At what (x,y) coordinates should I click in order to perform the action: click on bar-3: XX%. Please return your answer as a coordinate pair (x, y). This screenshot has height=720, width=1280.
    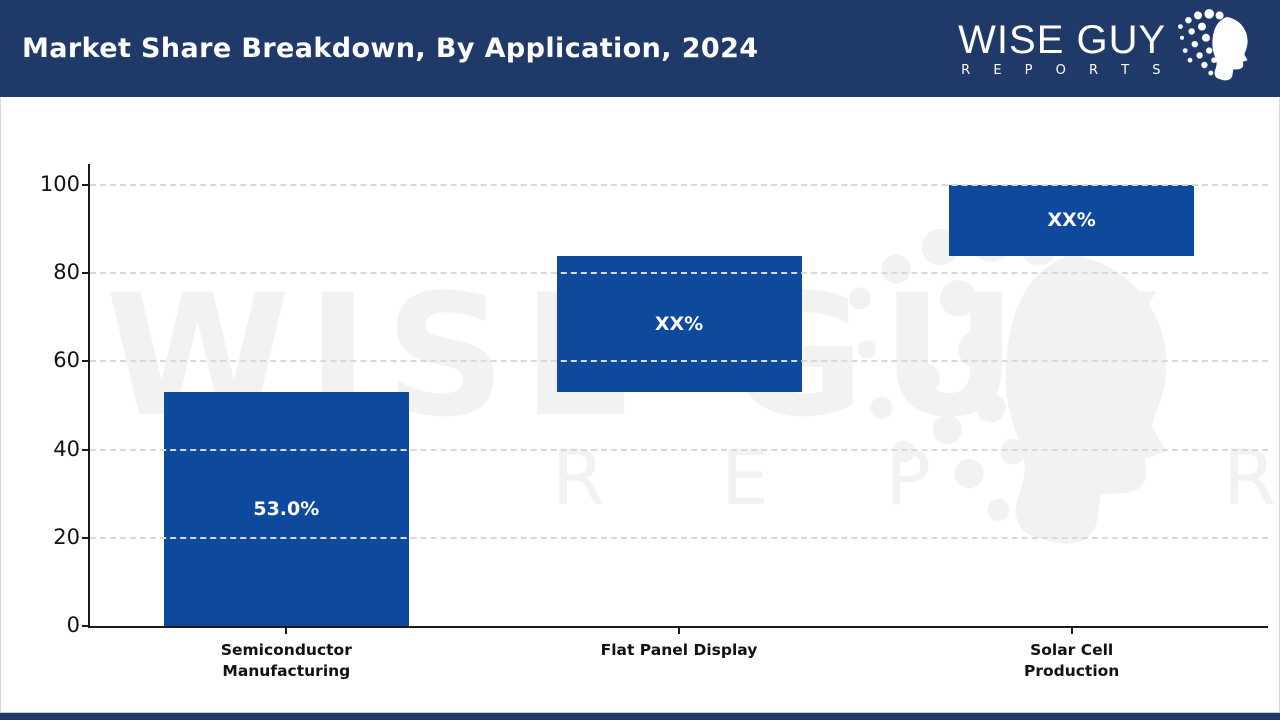
    Looking at the image, I should click on (1072, 220).